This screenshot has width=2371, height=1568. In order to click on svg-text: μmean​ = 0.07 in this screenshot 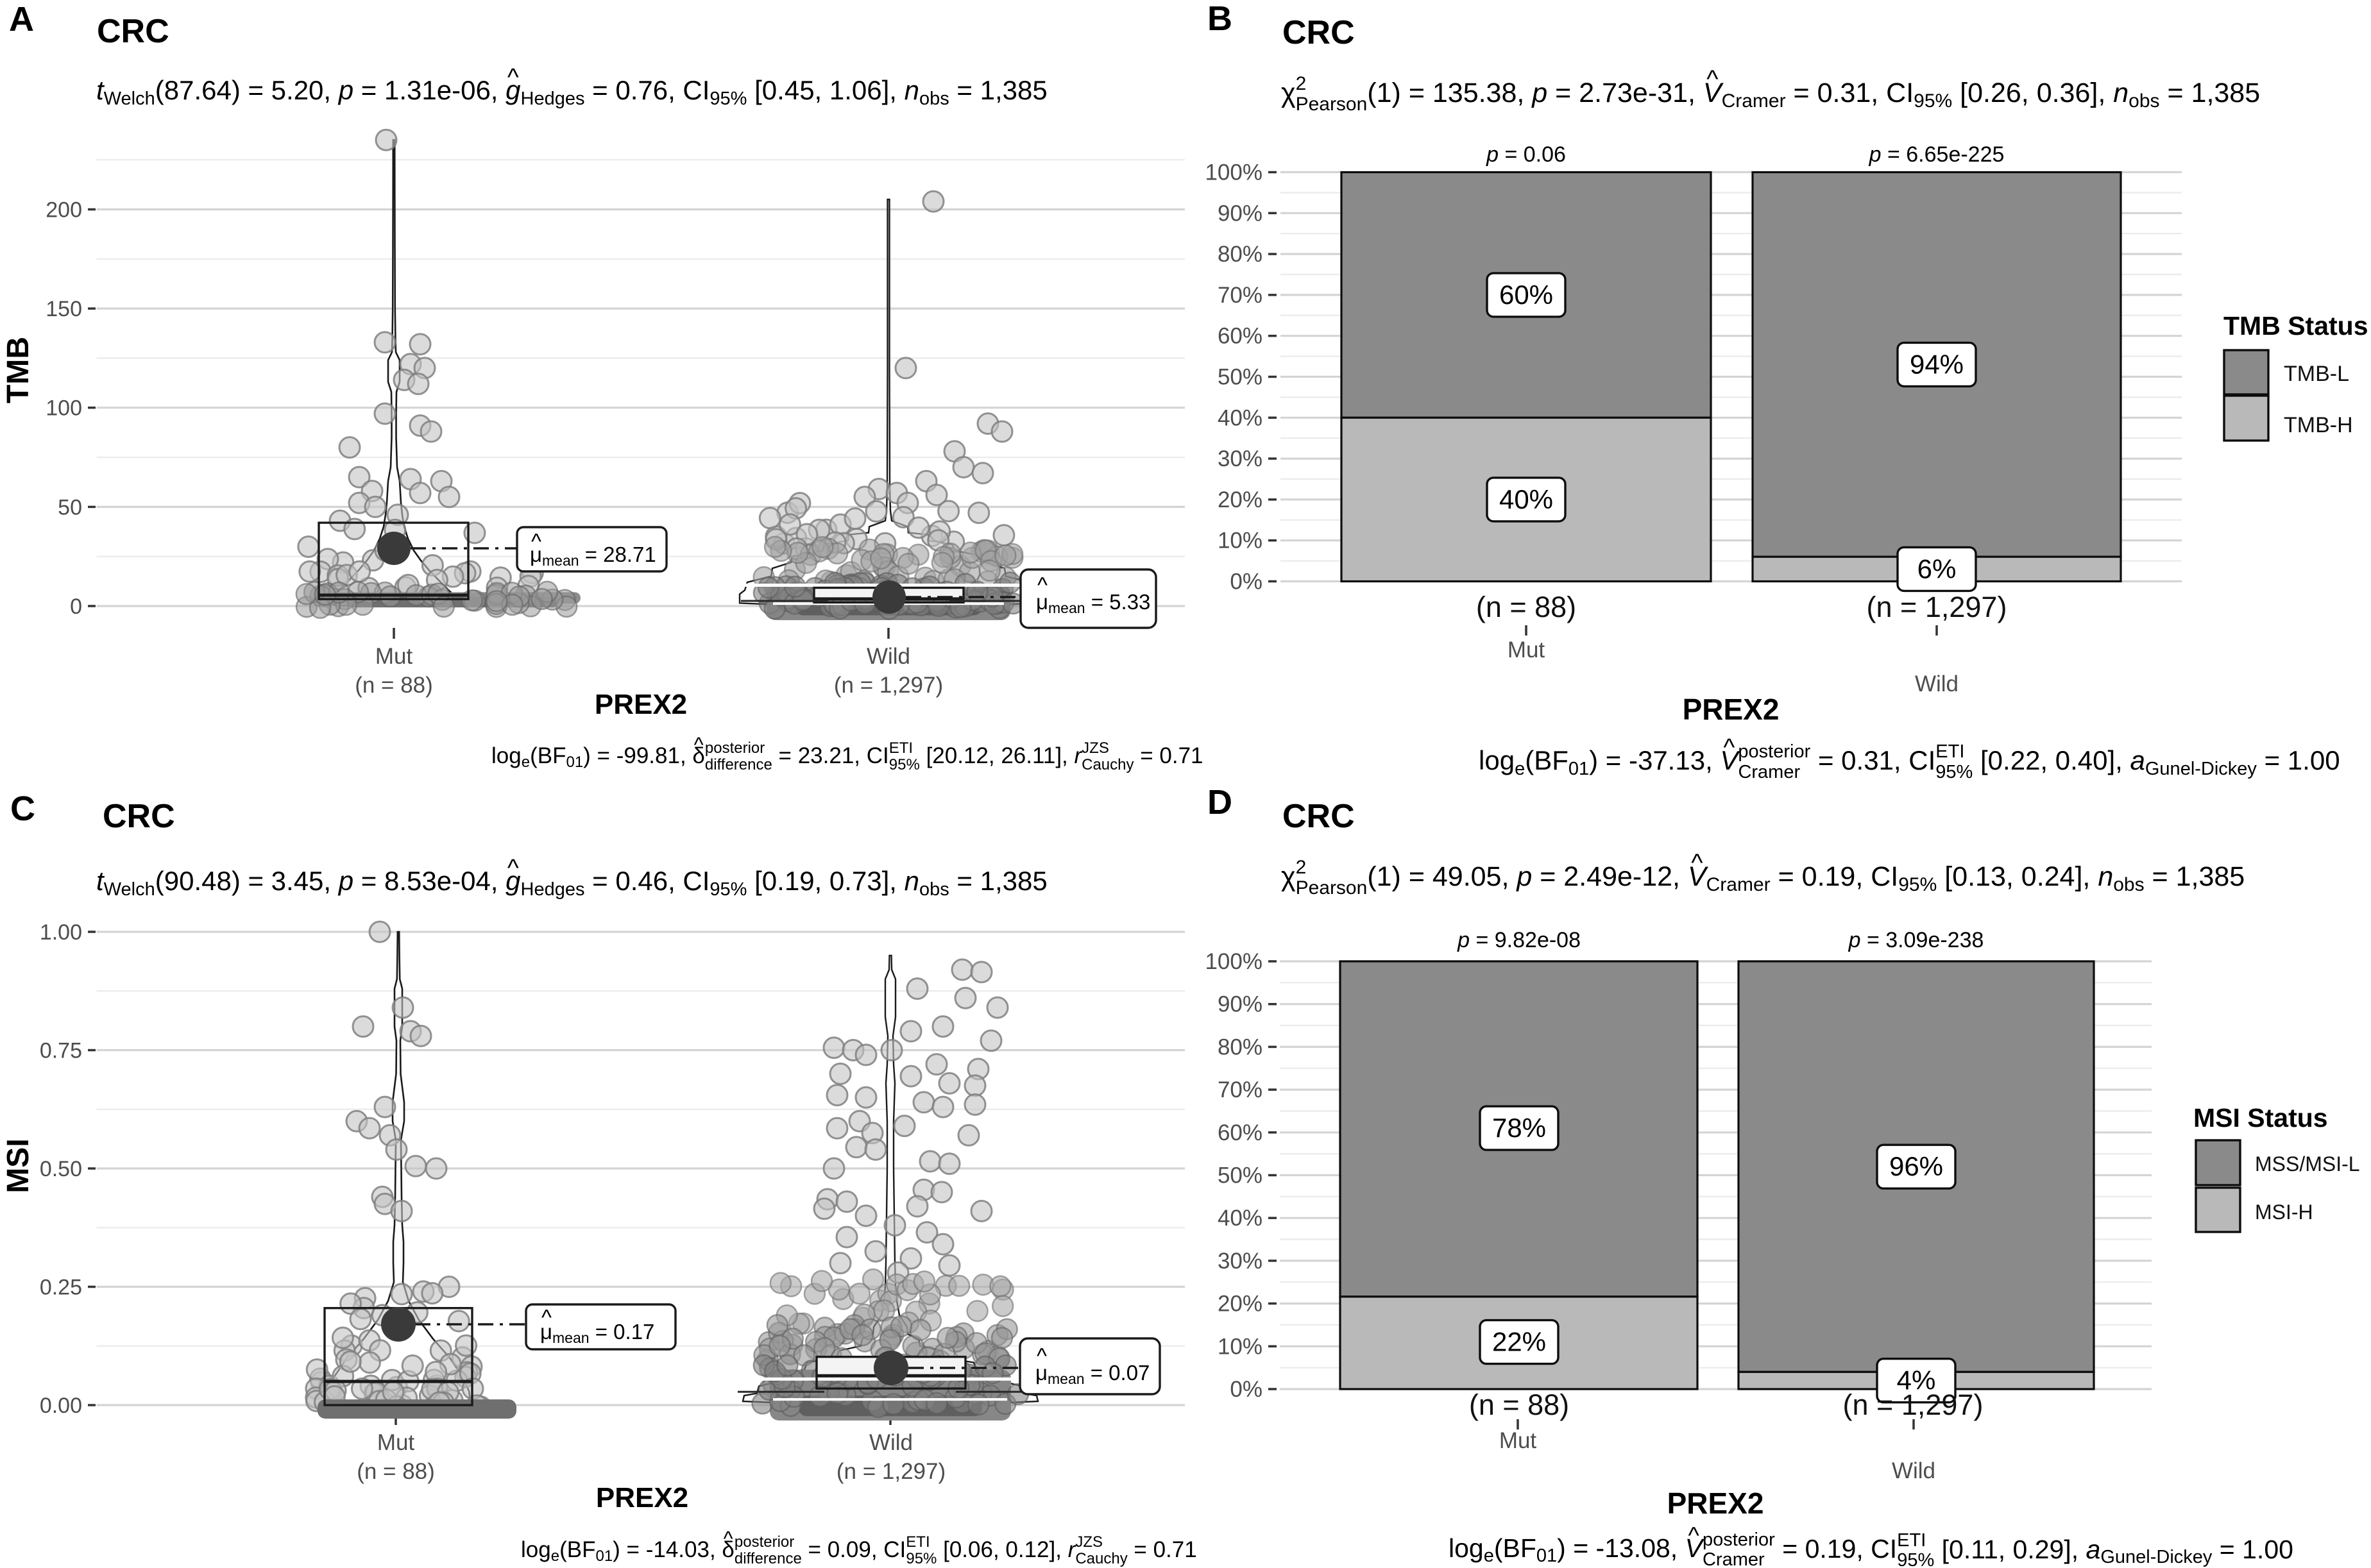, I will do `click(1092, 1374)`.